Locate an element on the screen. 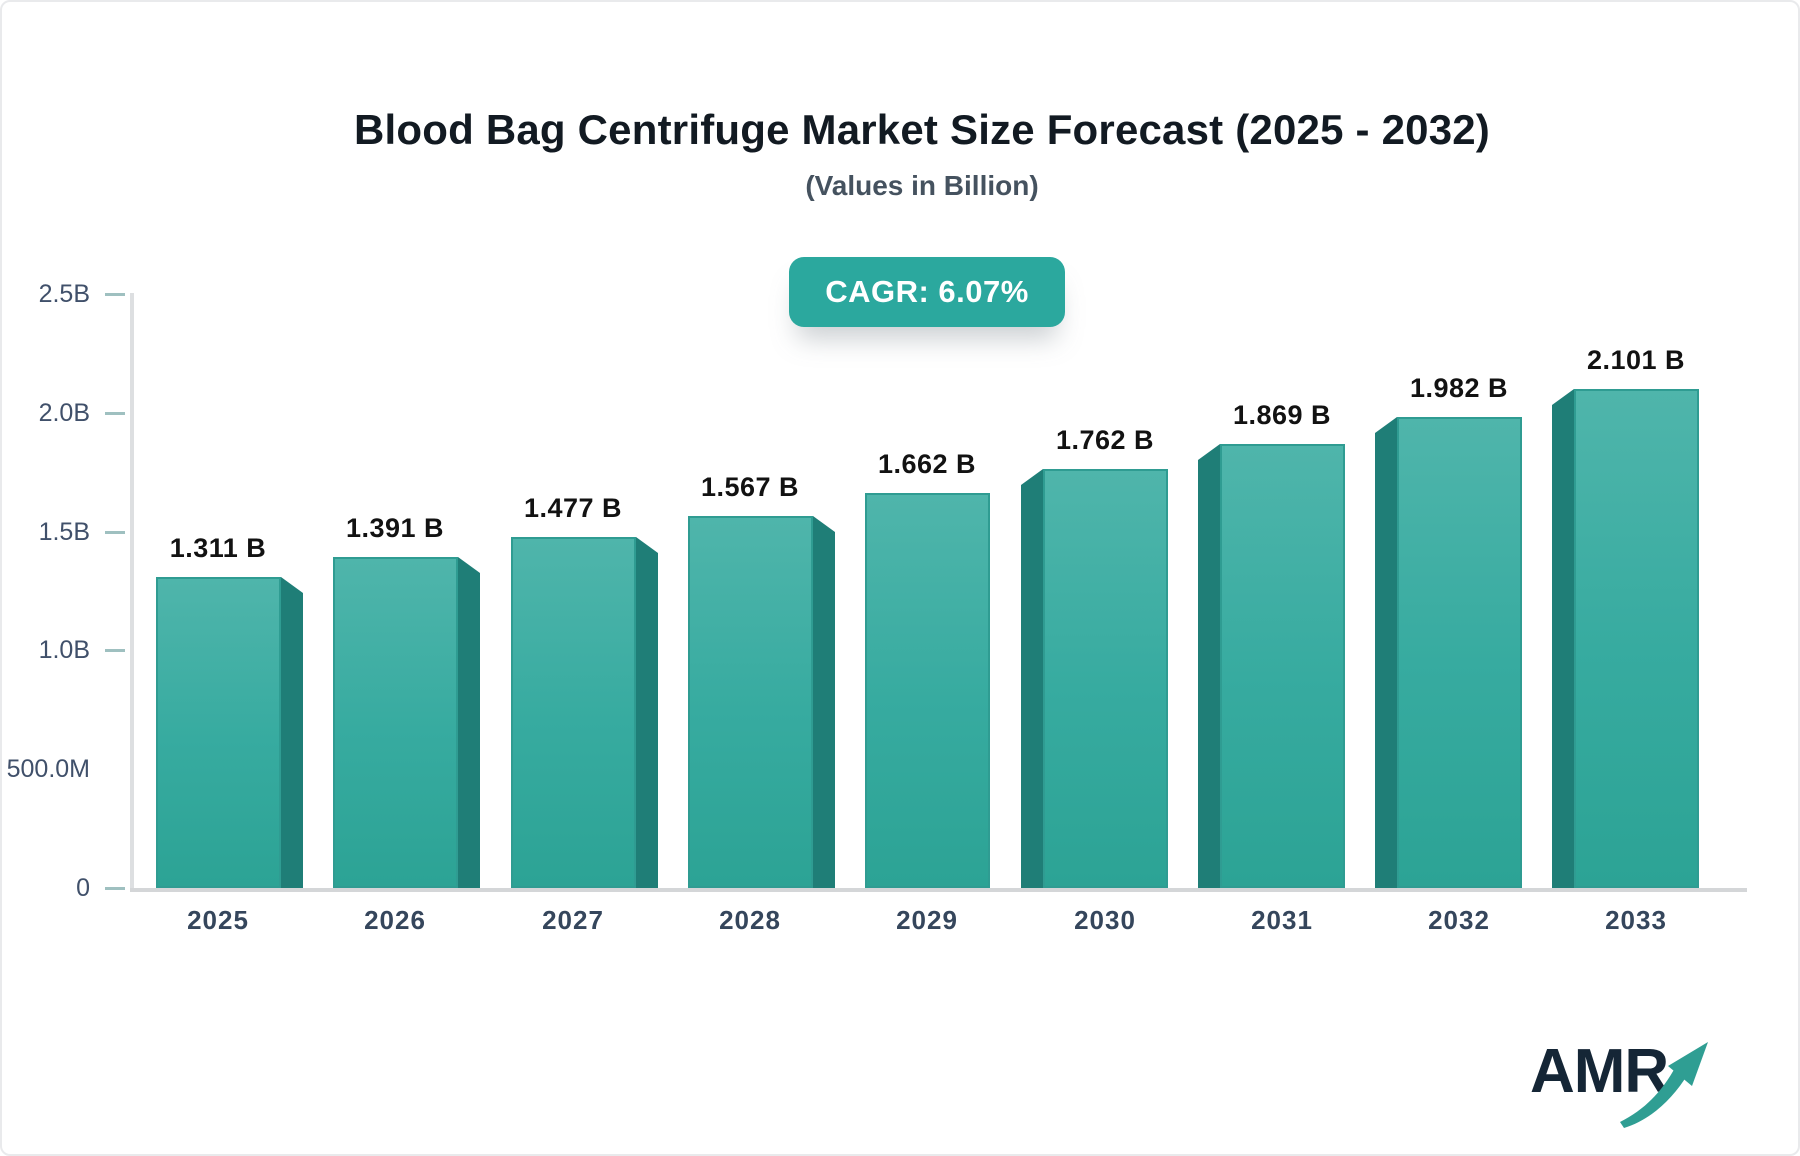 This screenshot has height=1156, width=1800. bar-value-label: 1.762 B is located at coordinates (1105, 440).